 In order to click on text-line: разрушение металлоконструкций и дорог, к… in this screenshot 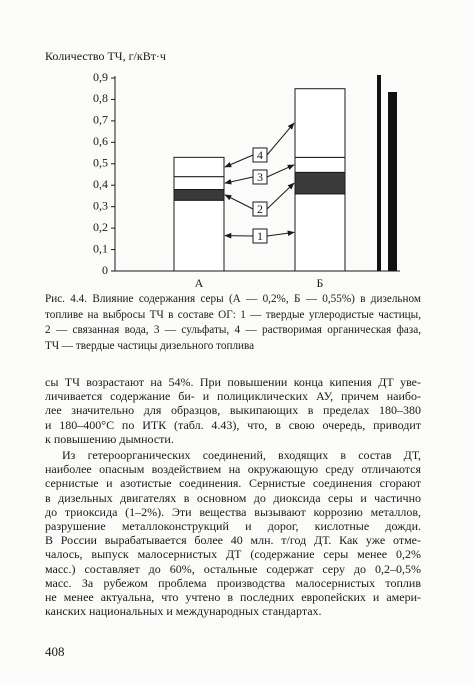, I will do `click(233, 526)`.